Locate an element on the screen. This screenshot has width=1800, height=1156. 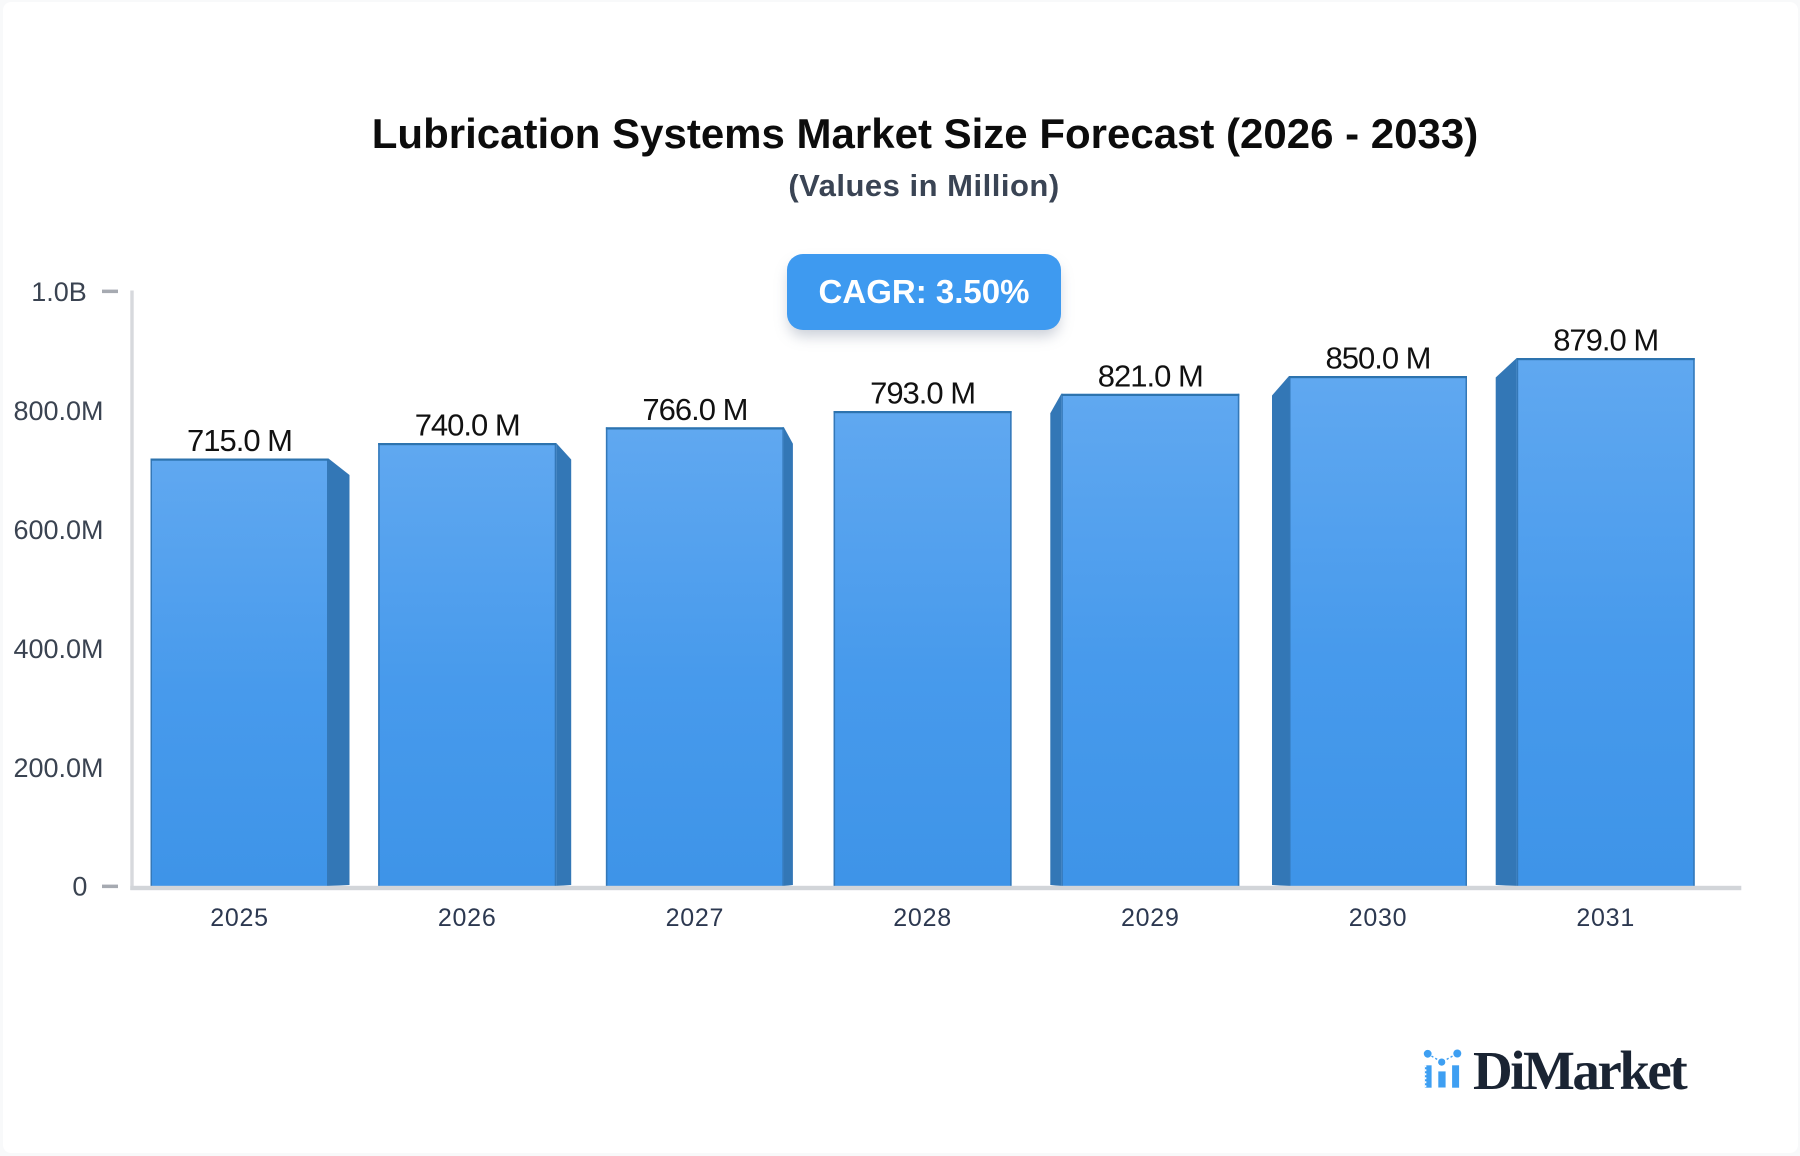
svg-text: 766.0 M is located at coordinates (694, 409).